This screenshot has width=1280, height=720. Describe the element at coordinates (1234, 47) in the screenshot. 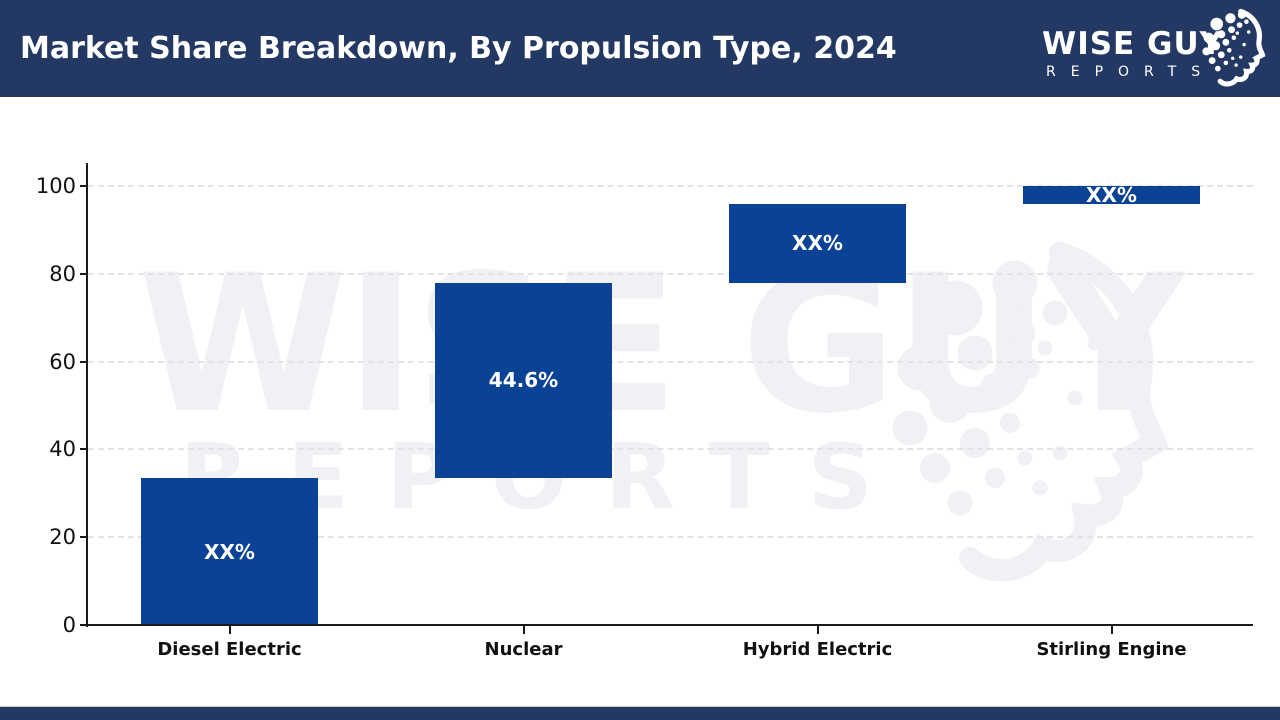

I see `dotted-head-profile-icon` at that location.